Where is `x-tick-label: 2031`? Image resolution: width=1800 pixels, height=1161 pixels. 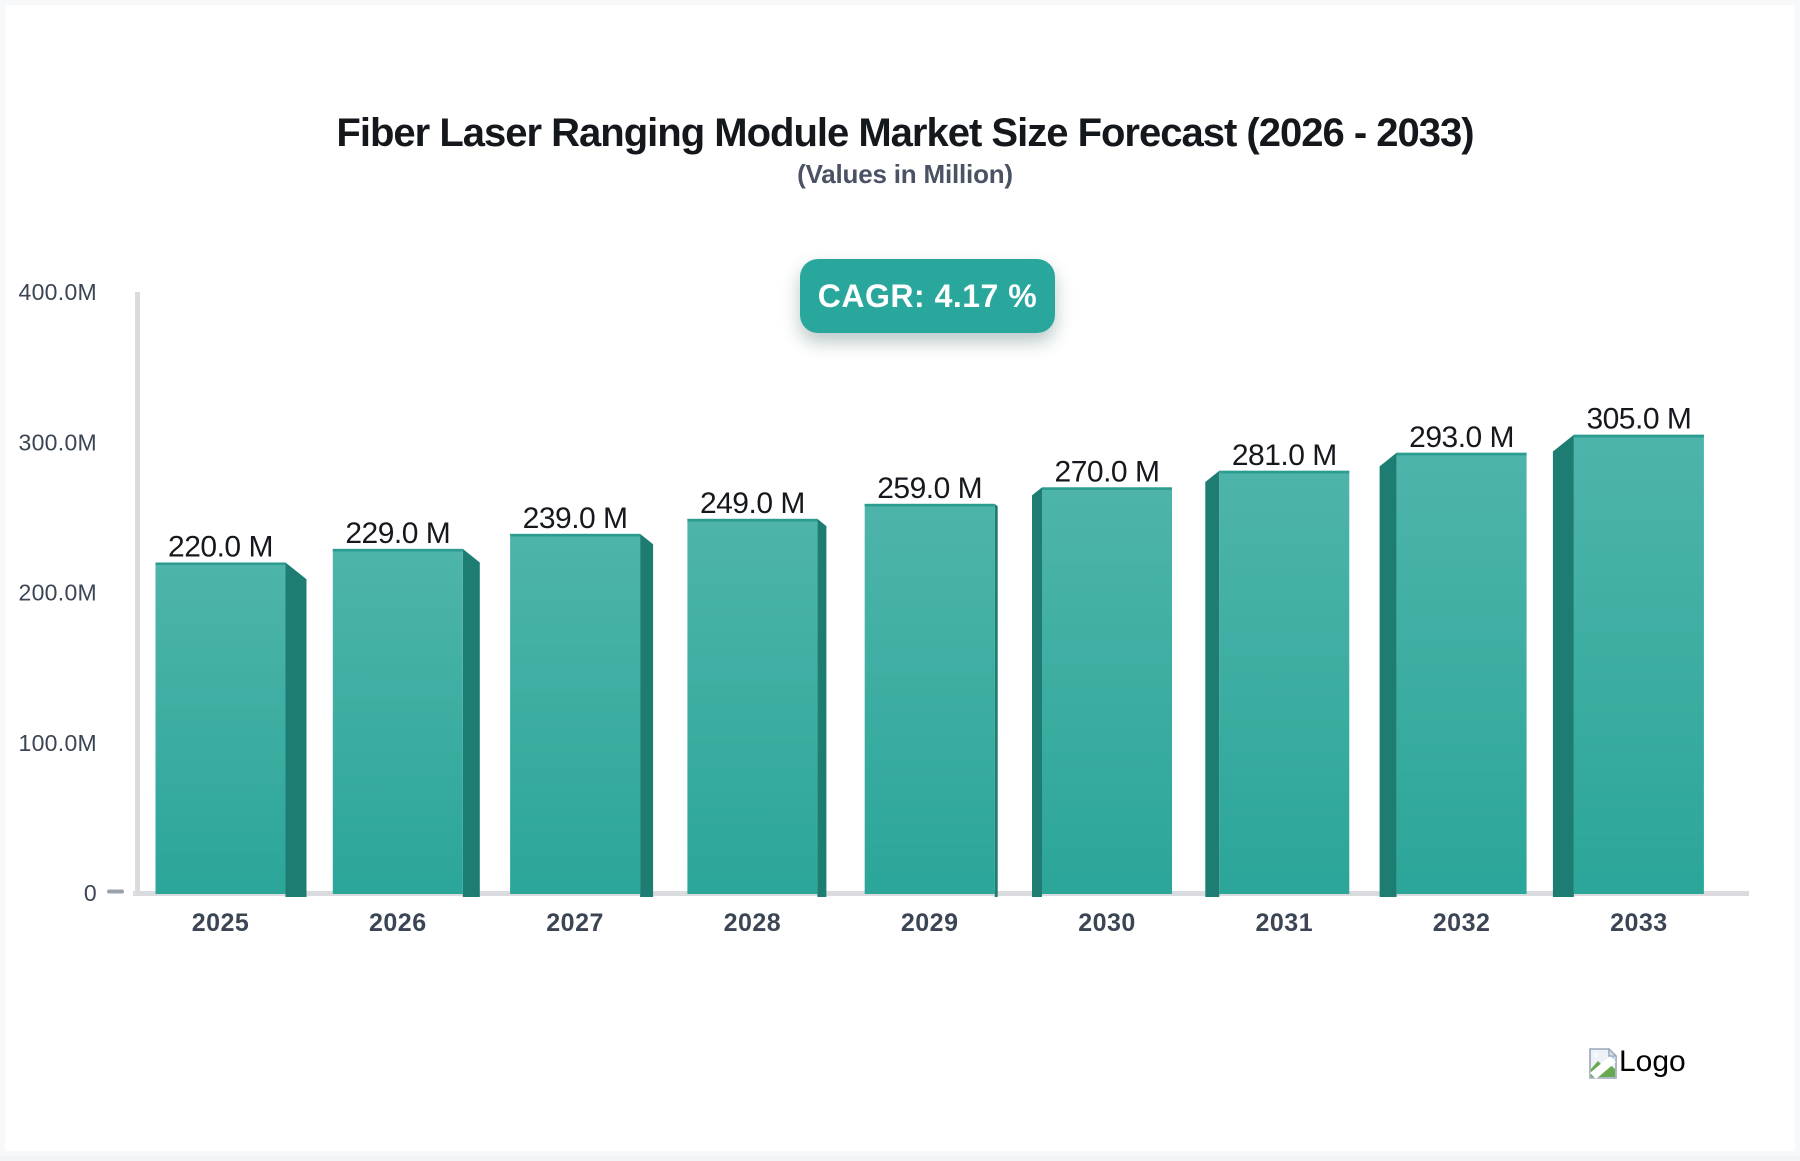
x-tick-label: 2031 is located at coordinates (1284, 923).